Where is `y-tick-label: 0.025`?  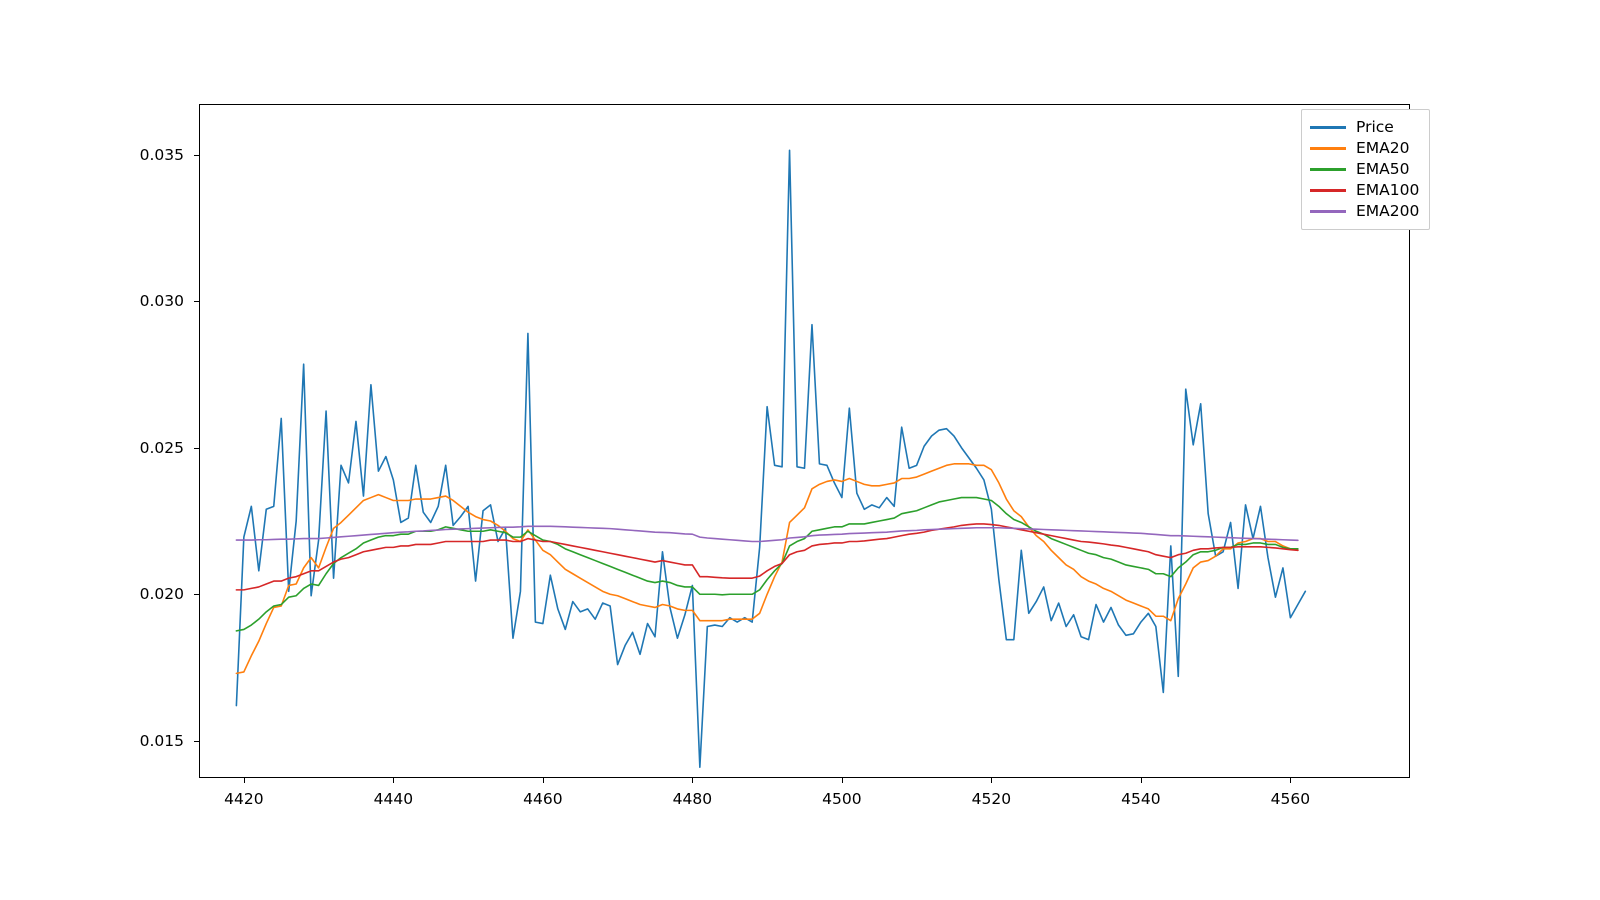 y-tick-label: 0.025 is located at coordinates (161, 447).